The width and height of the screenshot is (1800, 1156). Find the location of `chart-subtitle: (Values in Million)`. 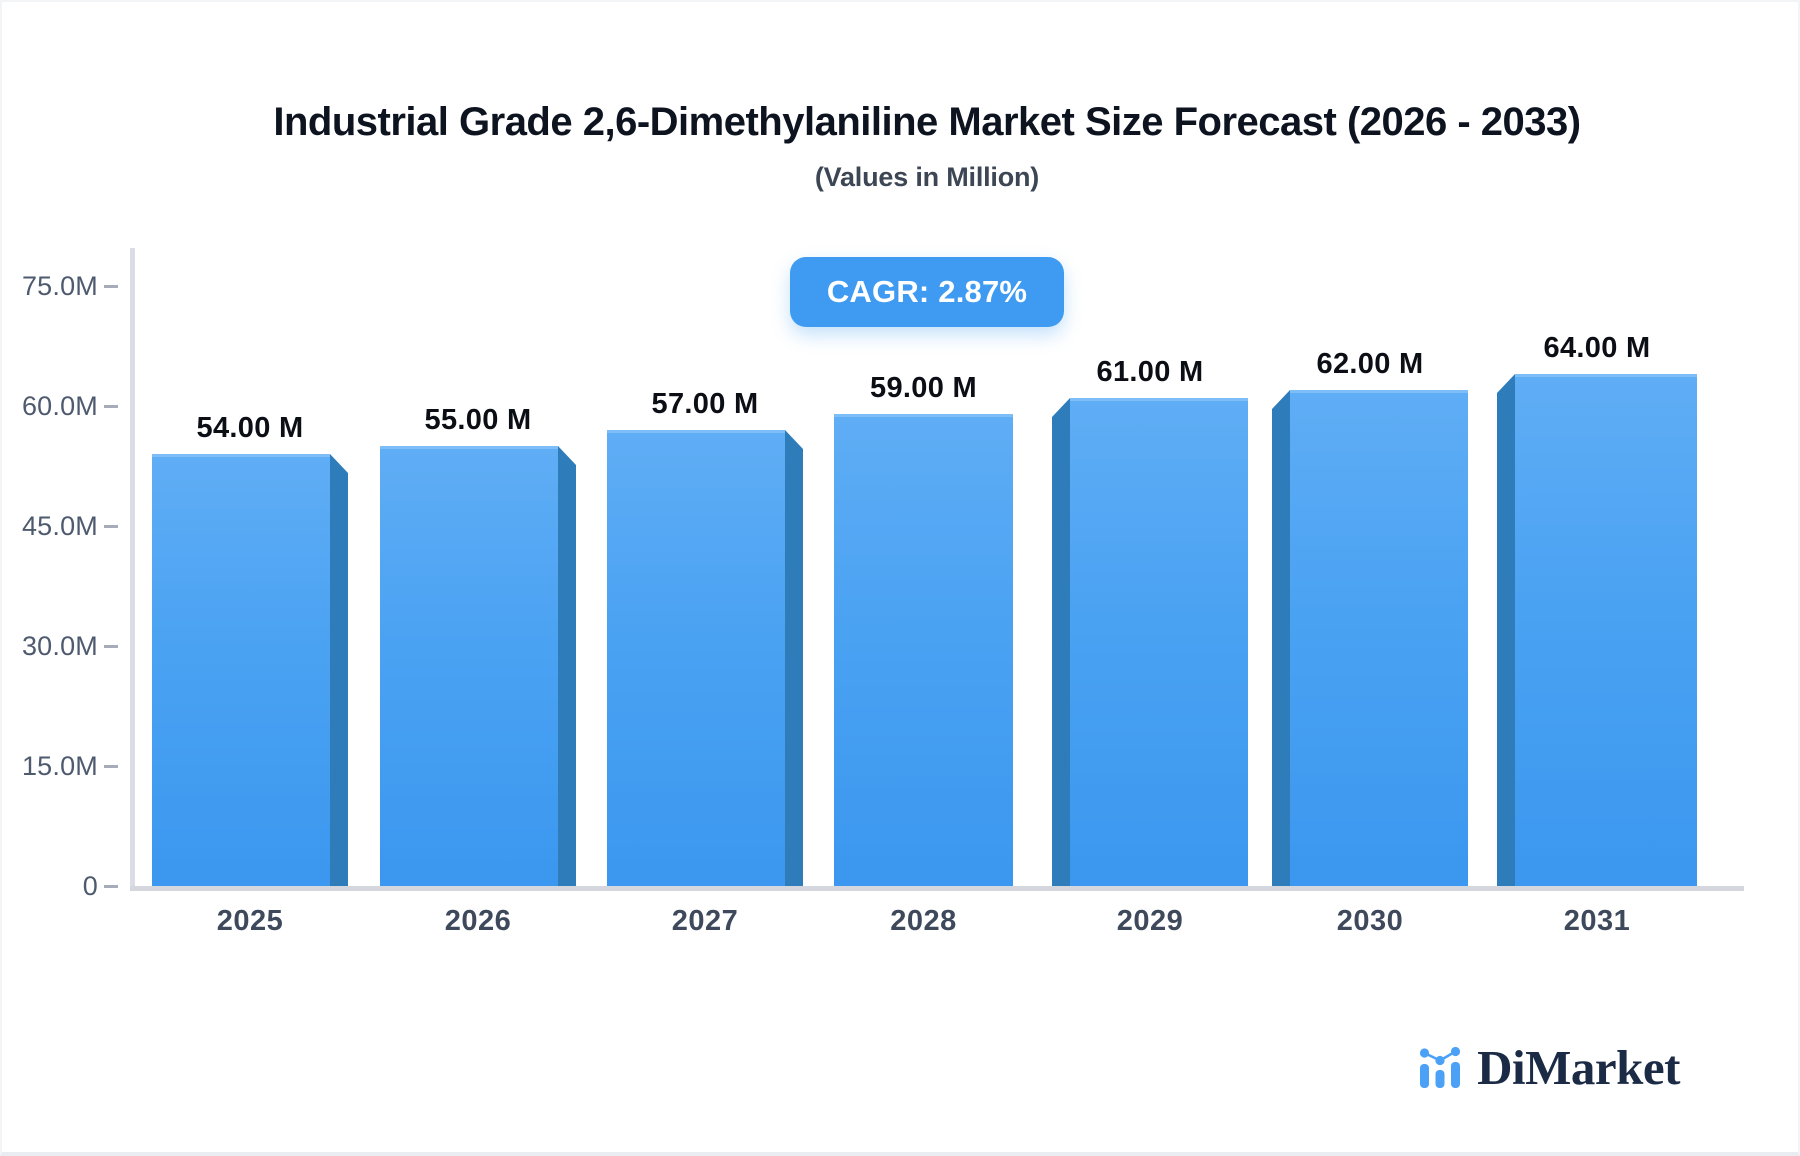

chart-subtitle: (Values in Million) is located at coordinates (927, 177).